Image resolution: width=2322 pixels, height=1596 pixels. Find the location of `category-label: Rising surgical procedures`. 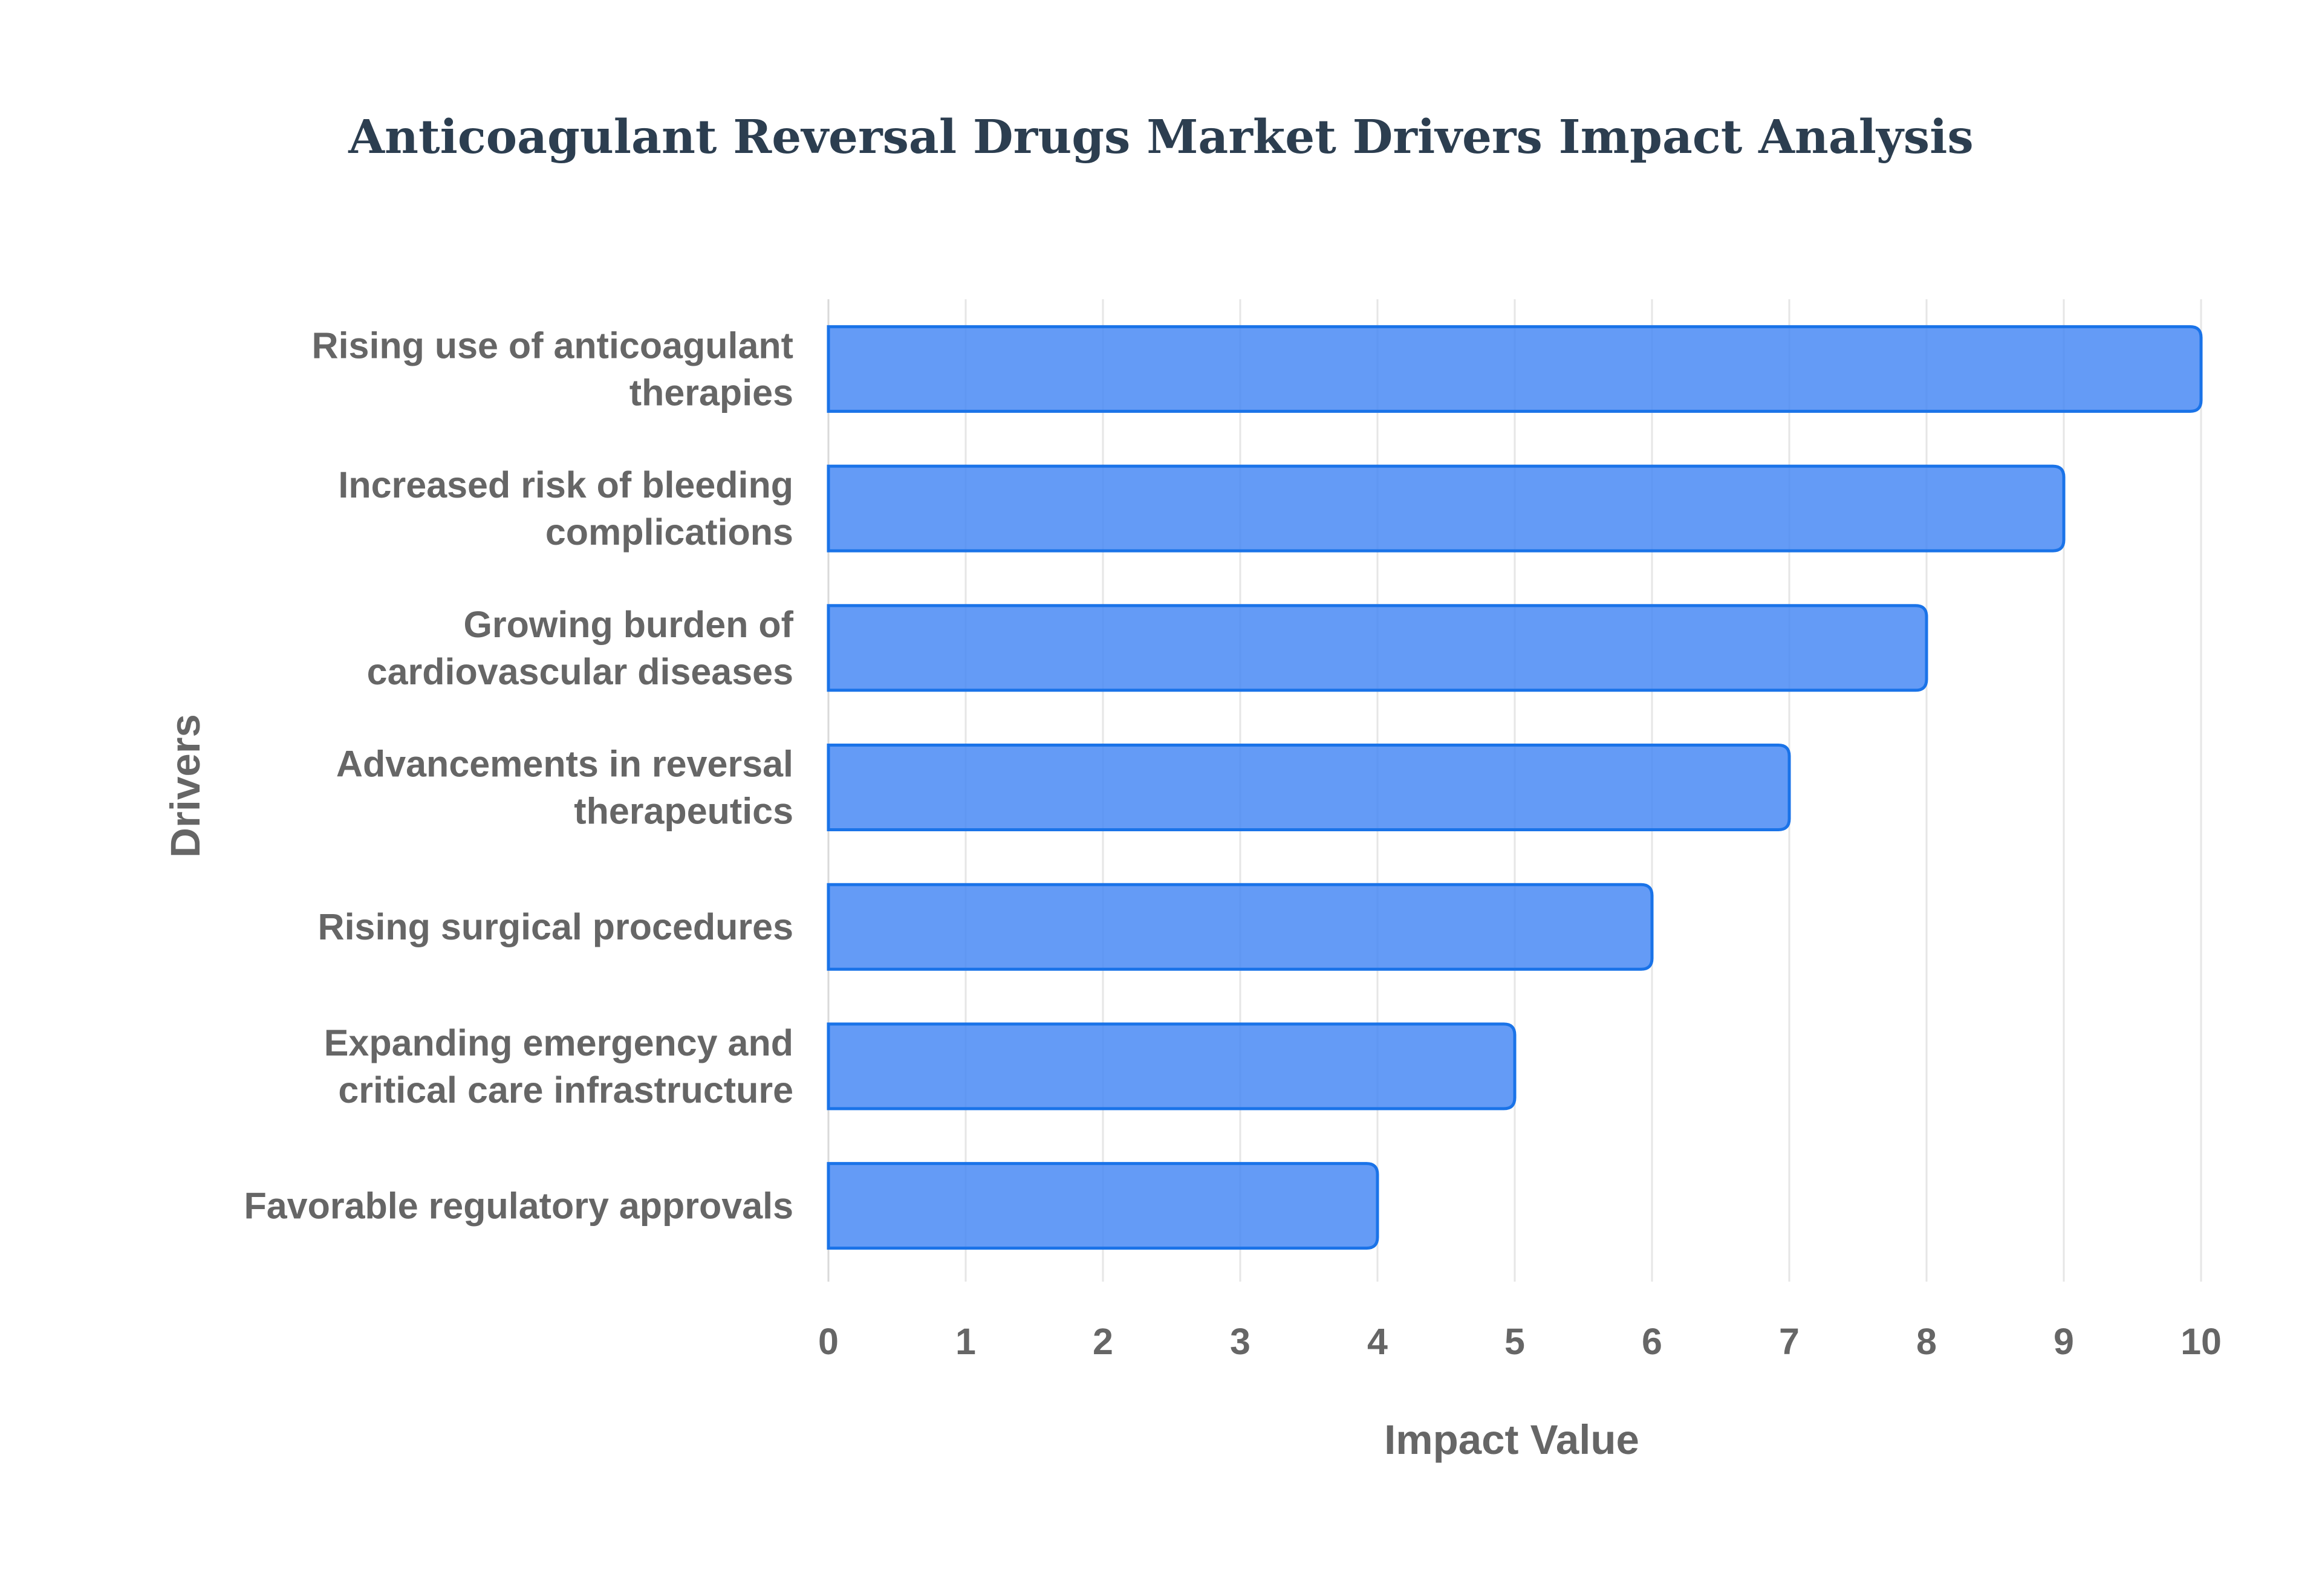

category-label: Rising surgical procedures is located at coordinates (555, 926).